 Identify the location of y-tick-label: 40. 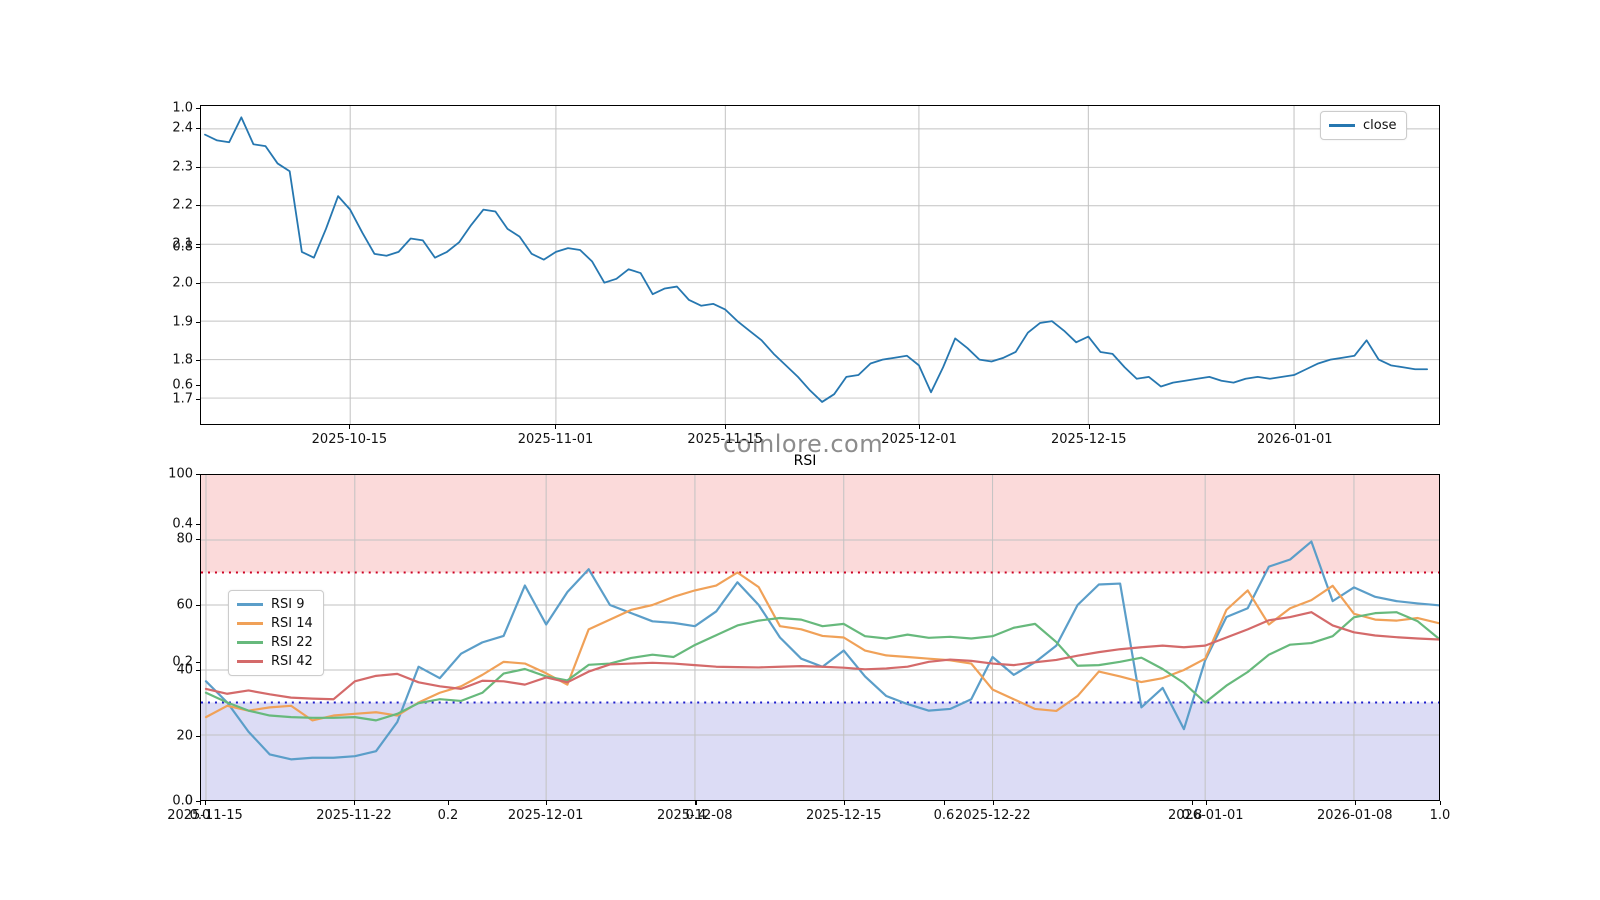
(184, 670).